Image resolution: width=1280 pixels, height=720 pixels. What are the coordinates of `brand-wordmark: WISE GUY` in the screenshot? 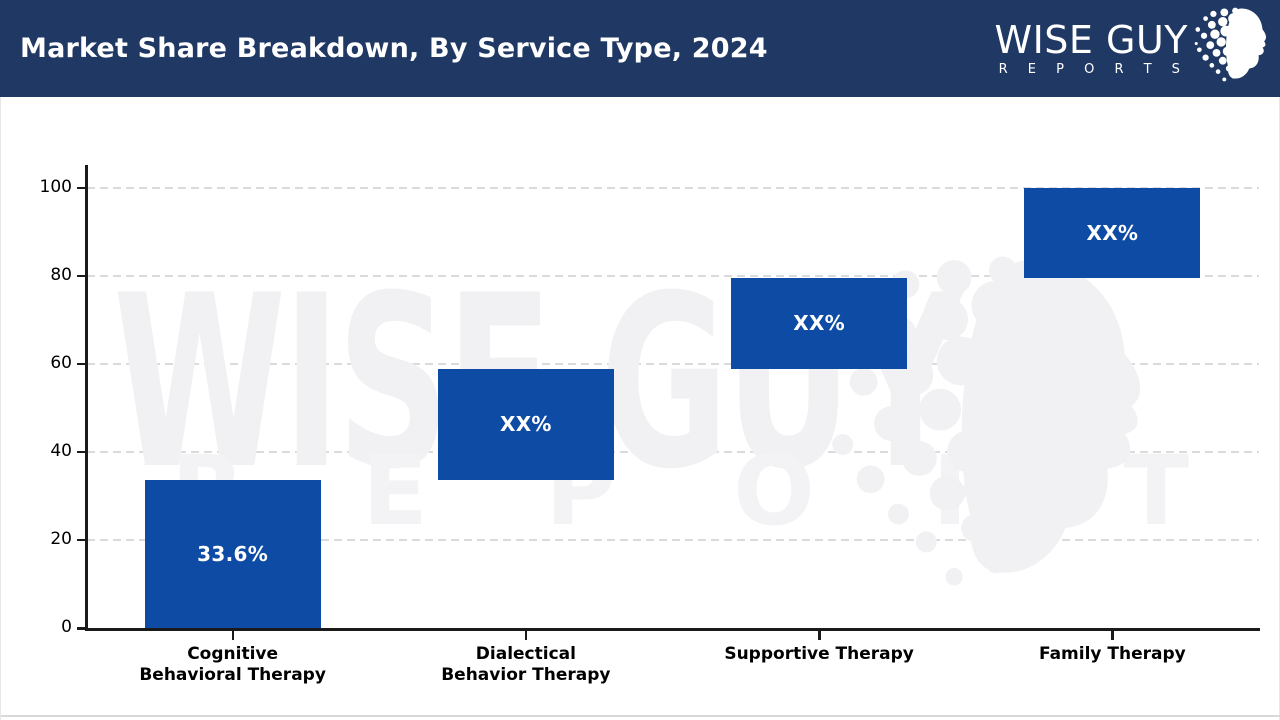 It's located at (1091, 39).